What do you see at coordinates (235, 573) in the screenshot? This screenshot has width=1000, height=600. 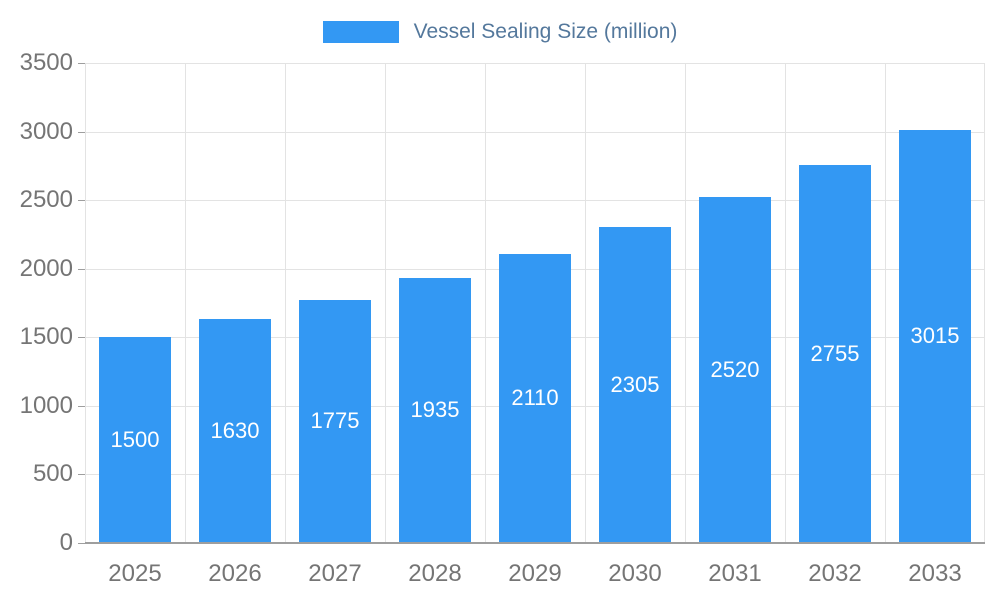 I see `x-axis-label: 2026` at bounding box center [235, 573].